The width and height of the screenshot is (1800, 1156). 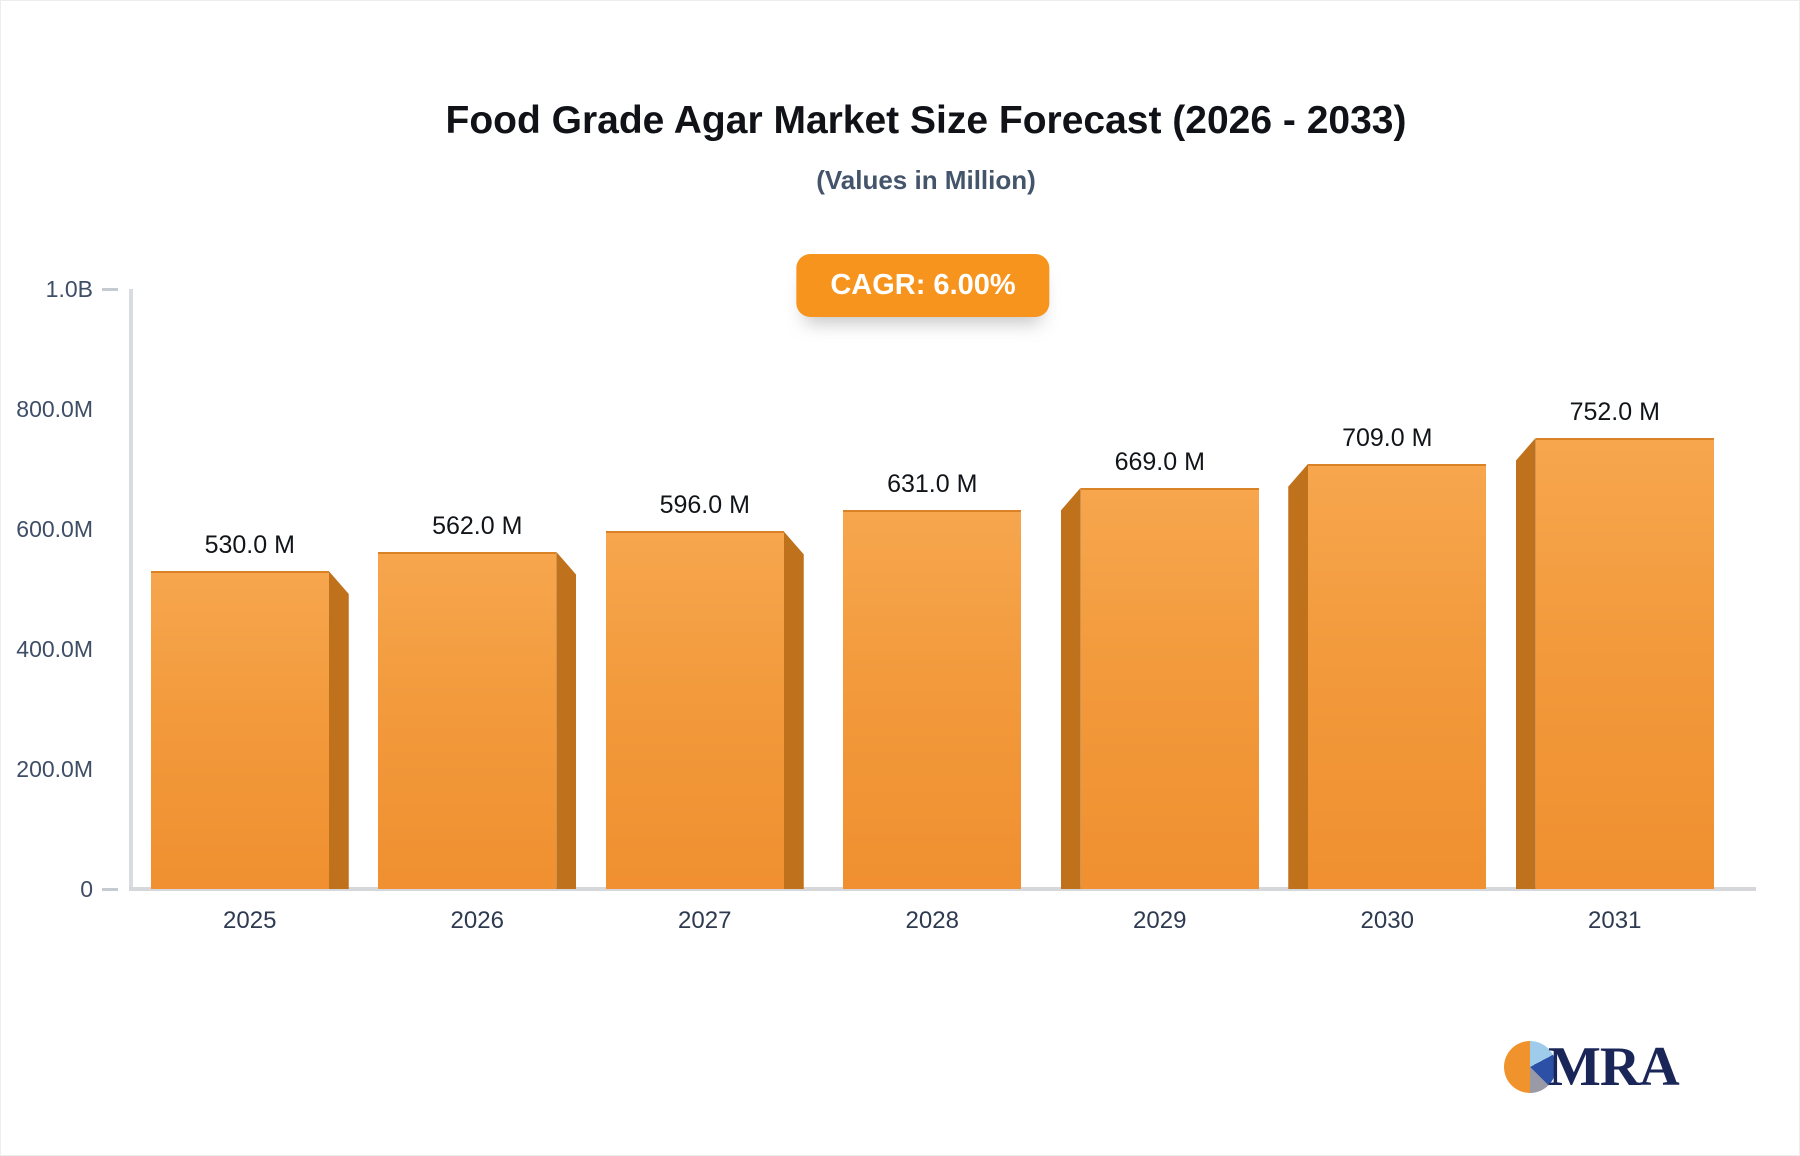 I want to click on bar-2025, so click(x=249, y=730).